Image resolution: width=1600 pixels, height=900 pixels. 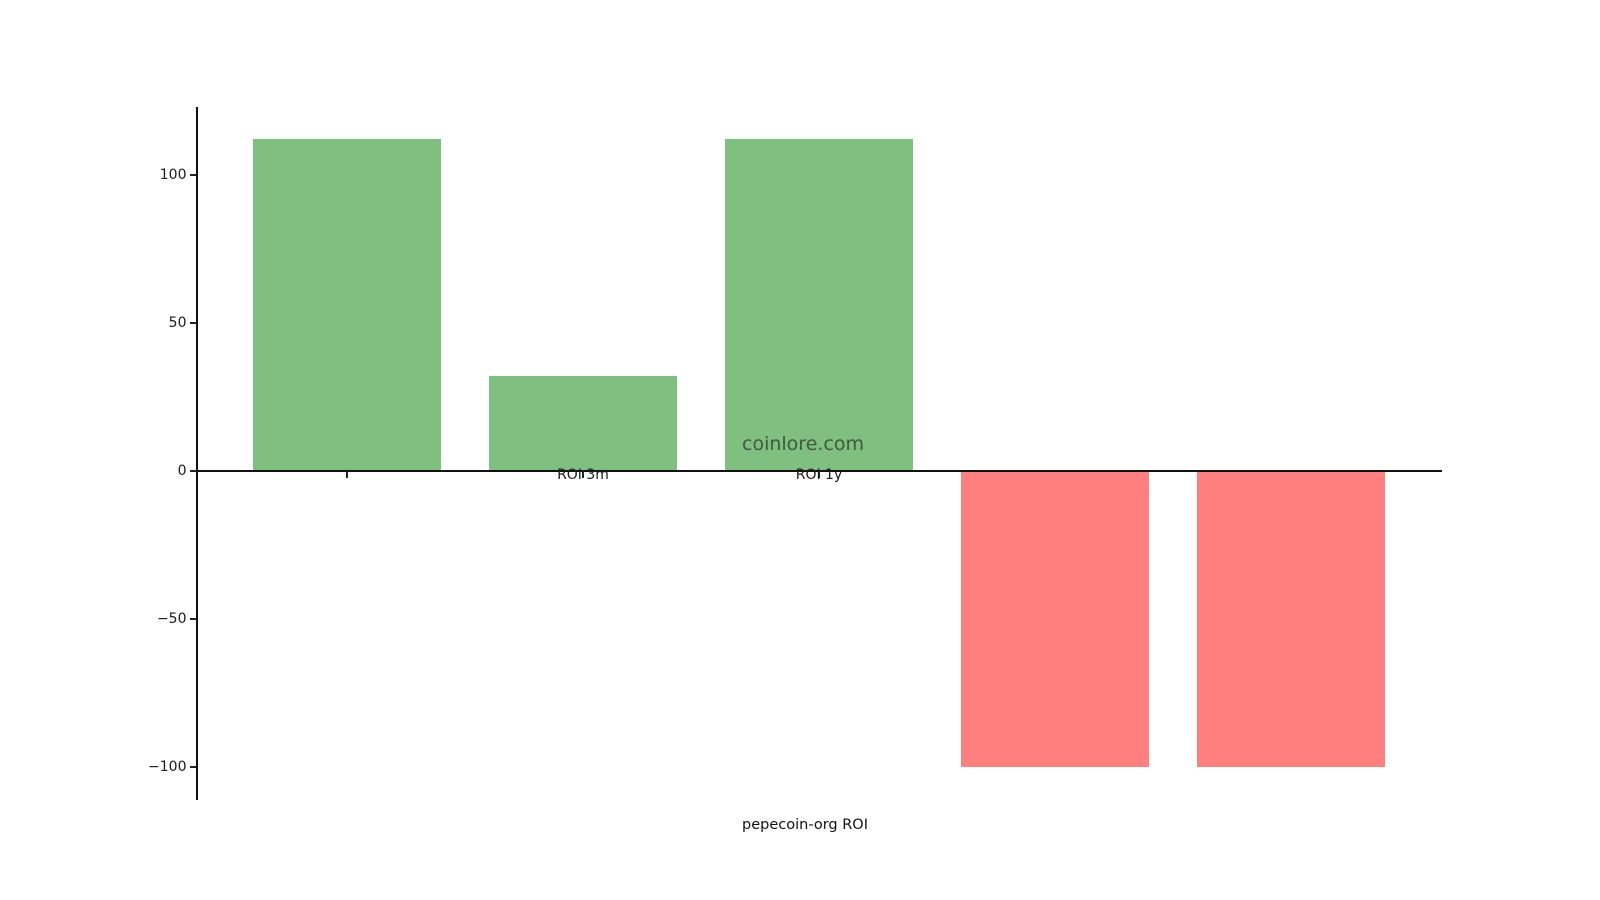 What do you see at coordinates (803, 444) in the screenshot?
I see `watermark-text: coinlore.com` at bounding box center [803, 444].